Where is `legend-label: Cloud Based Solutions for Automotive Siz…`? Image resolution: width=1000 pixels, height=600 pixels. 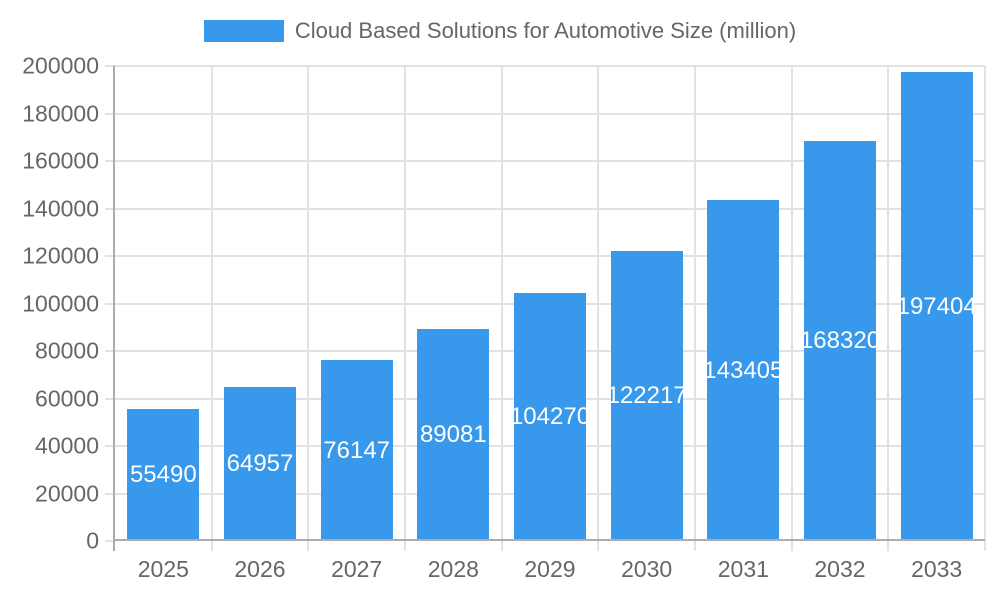
legend-label: Cloud Based Solutions for Automotive Siz… is located at coordinates (545, 30).